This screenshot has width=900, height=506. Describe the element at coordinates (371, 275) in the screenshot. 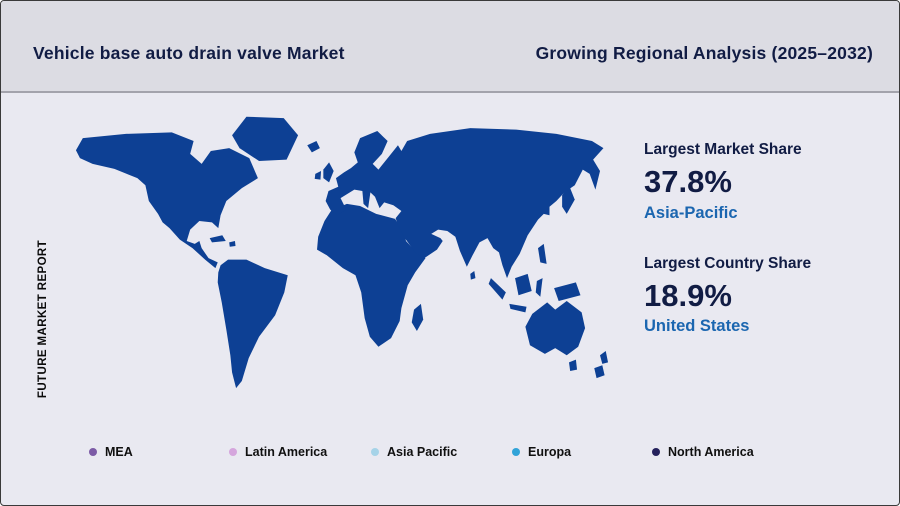

I see `continent-africa` at that location.